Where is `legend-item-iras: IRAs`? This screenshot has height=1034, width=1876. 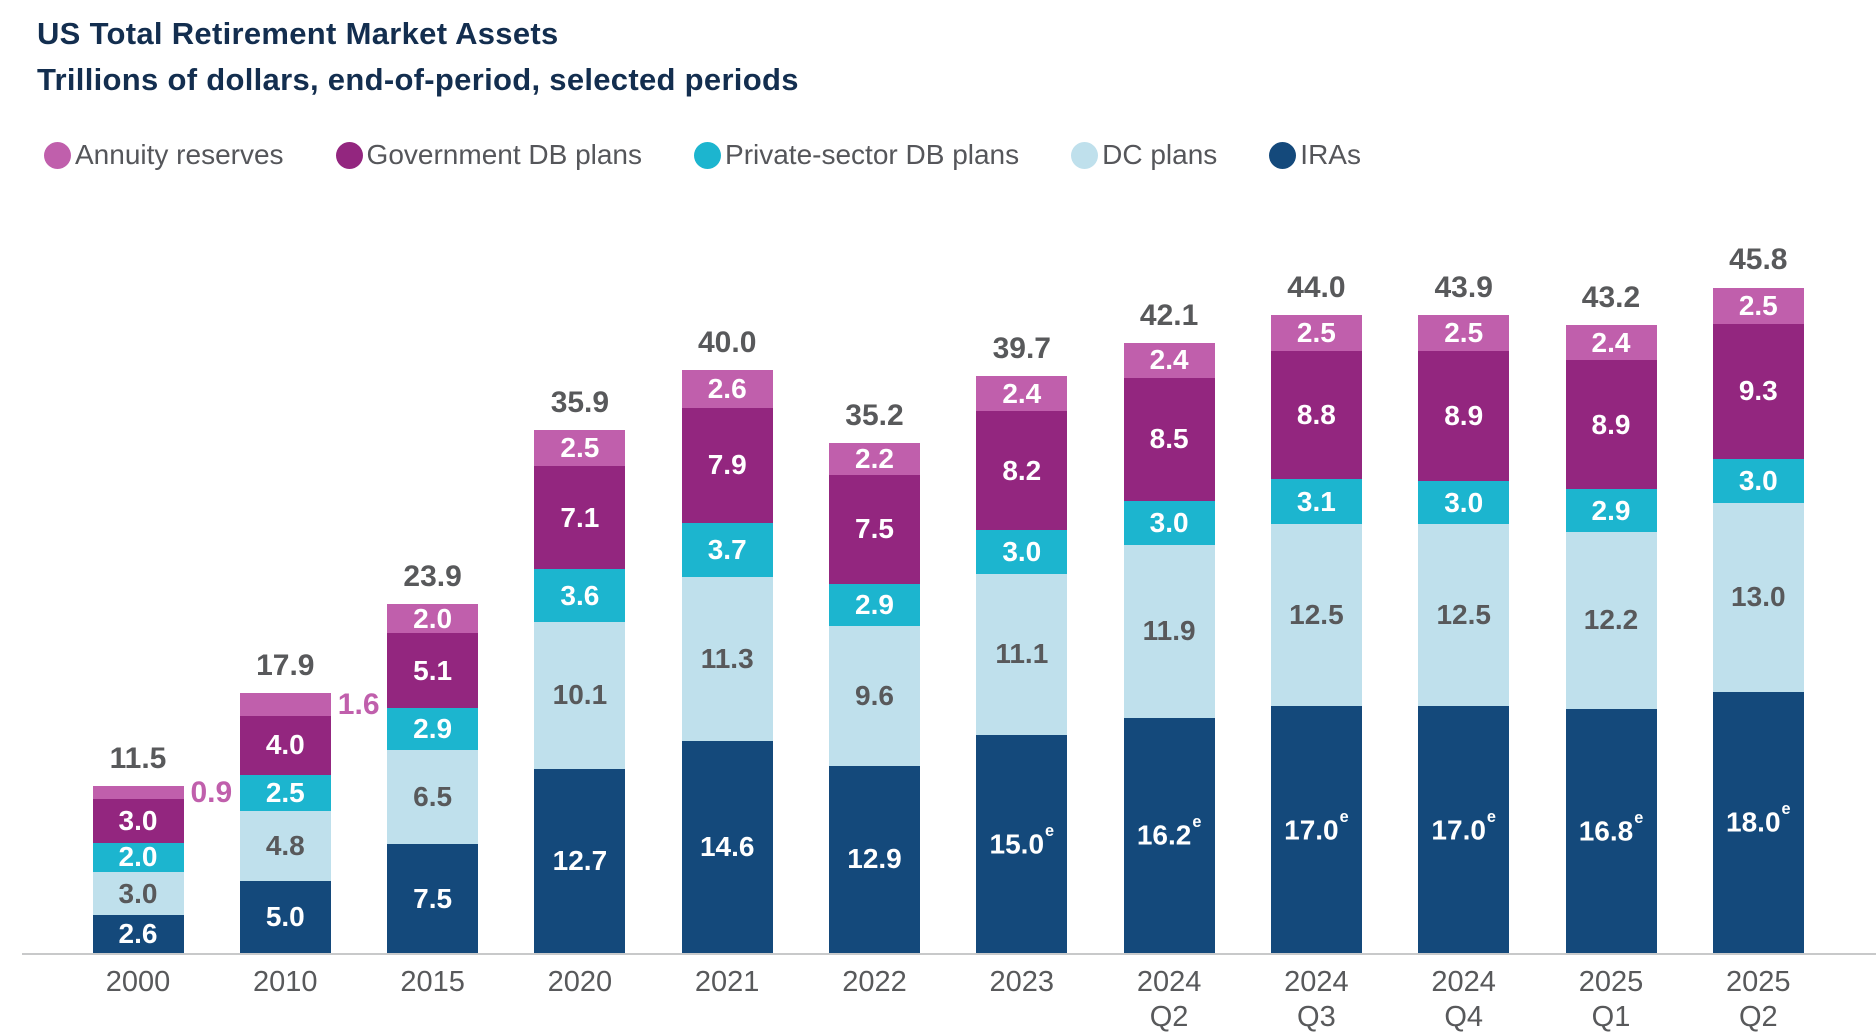 legend-item-iras: IRAs is located at coordinates (1315, 155).